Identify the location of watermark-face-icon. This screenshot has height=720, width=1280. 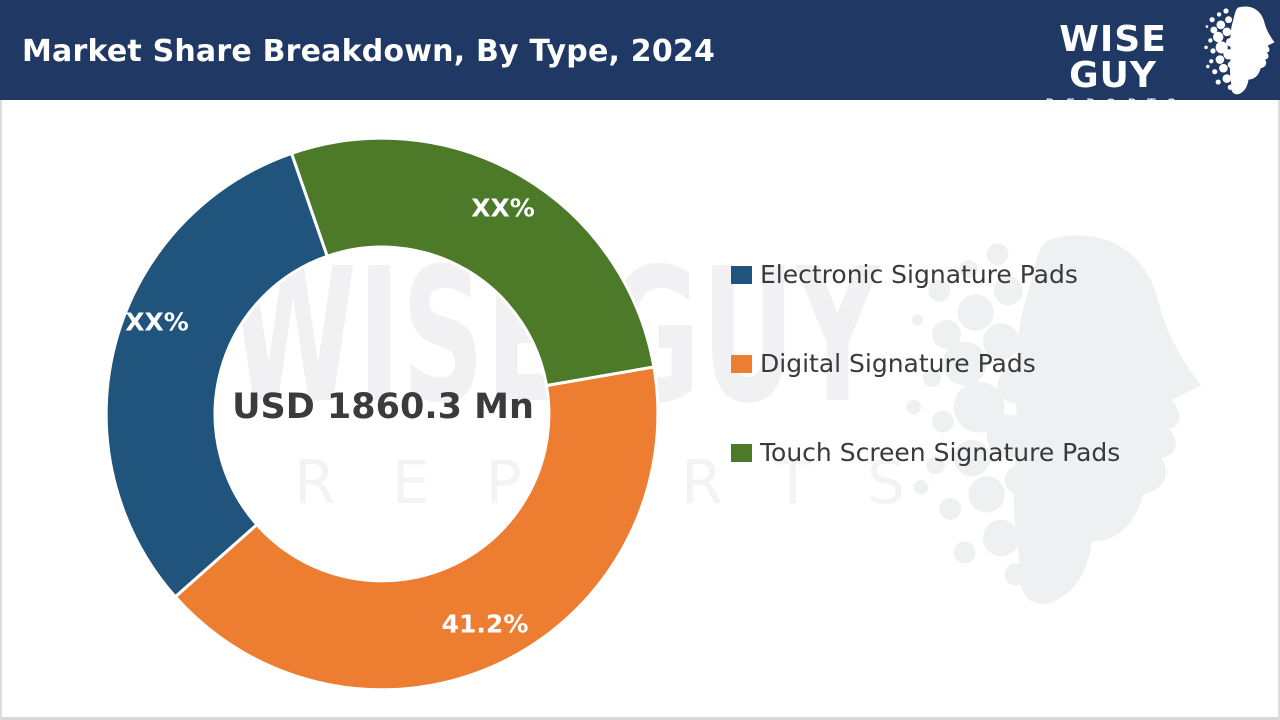
(1054, 419).